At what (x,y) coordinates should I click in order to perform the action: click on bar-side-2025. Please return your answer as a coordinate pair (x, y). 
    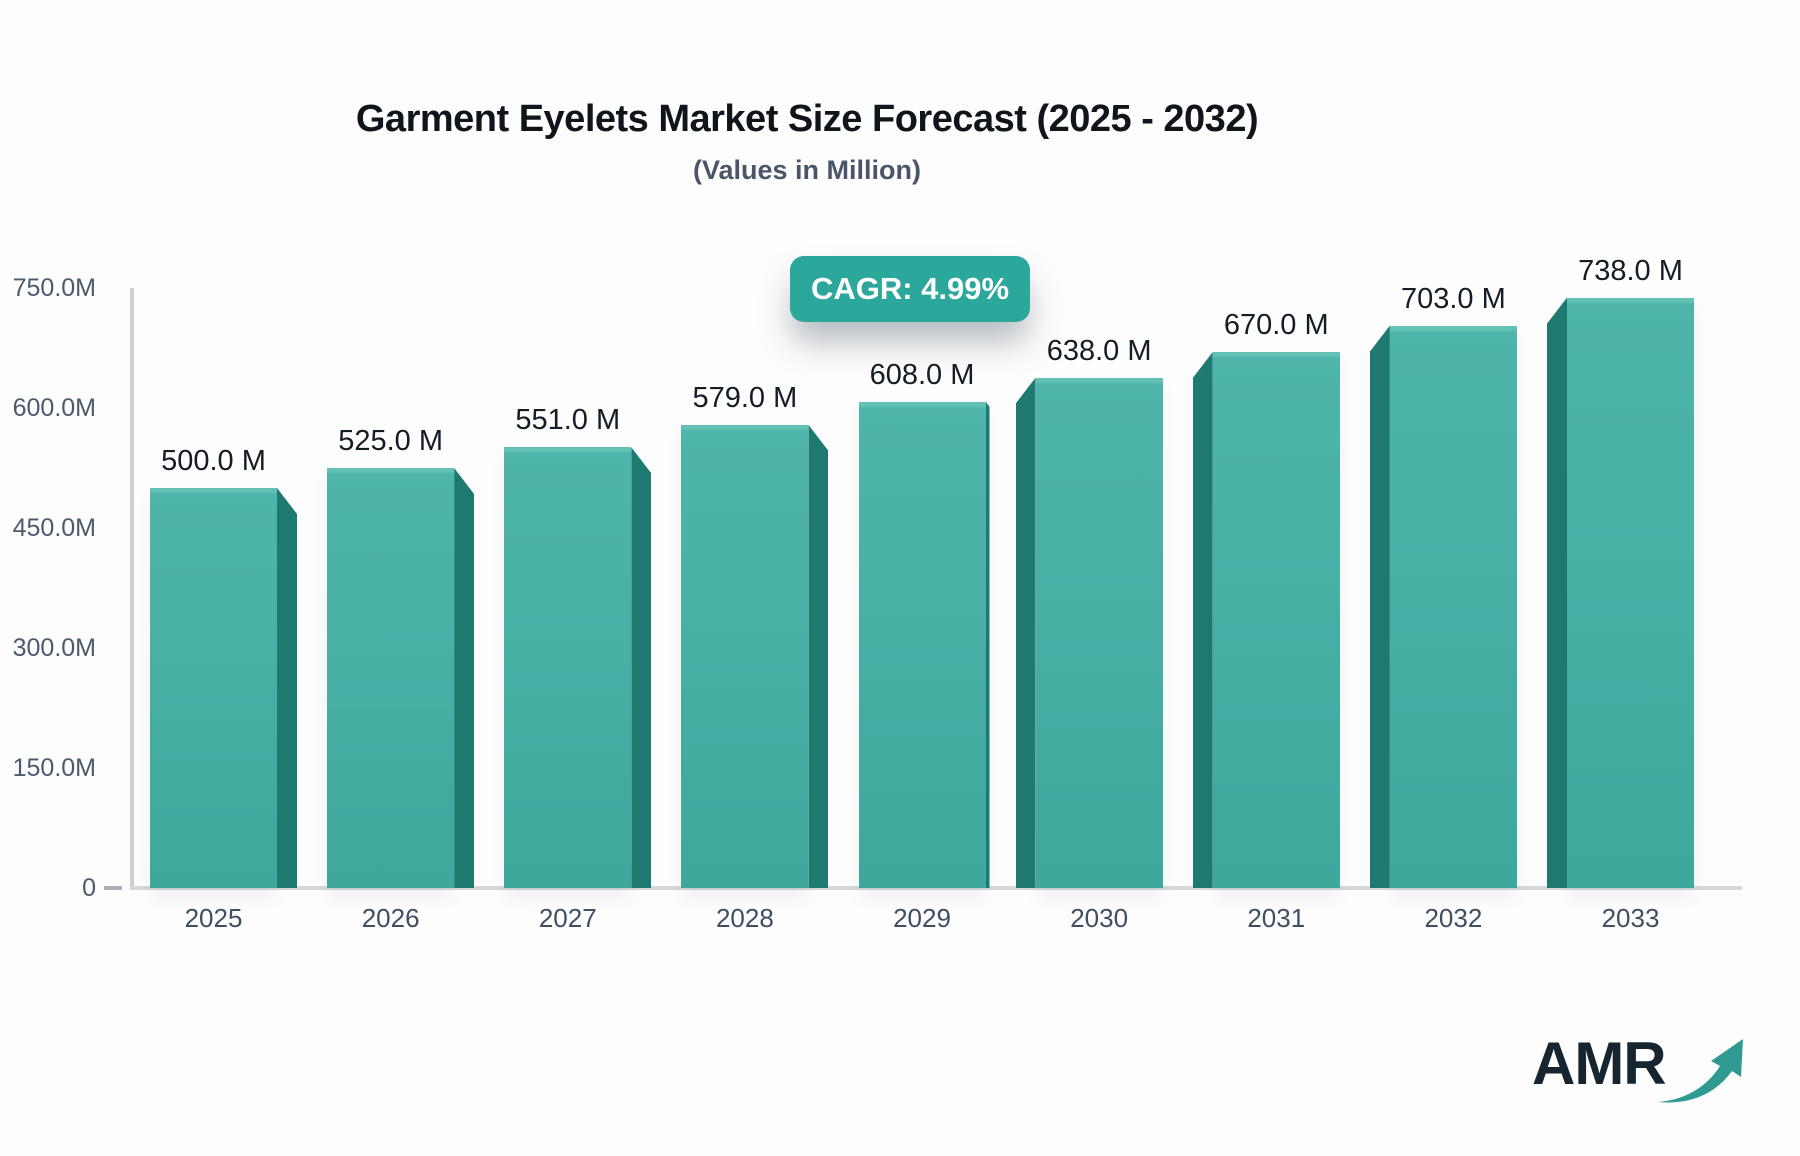
    Looking at the image, I should click on (287, 688).